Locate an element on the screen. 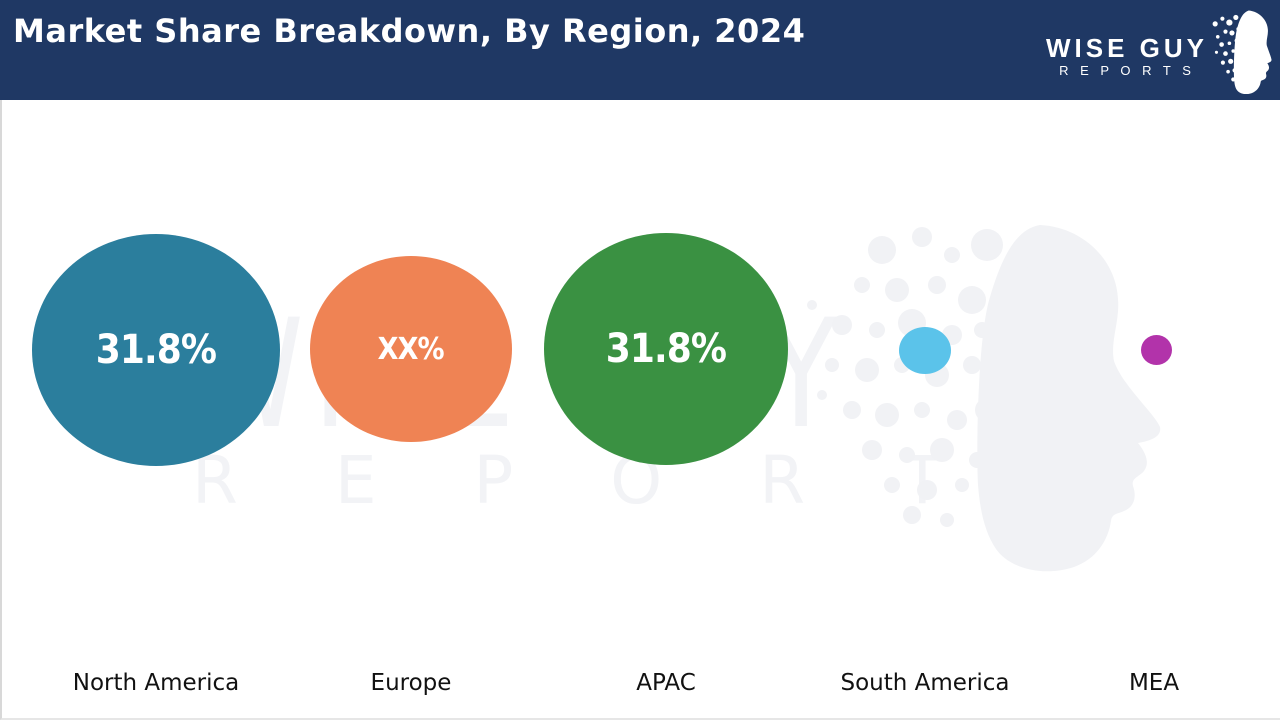 This screenshot has height=720, width=1280. wiseguy-logo: WISE GUY R E P O R T S is located at coordinates (1159, 49).